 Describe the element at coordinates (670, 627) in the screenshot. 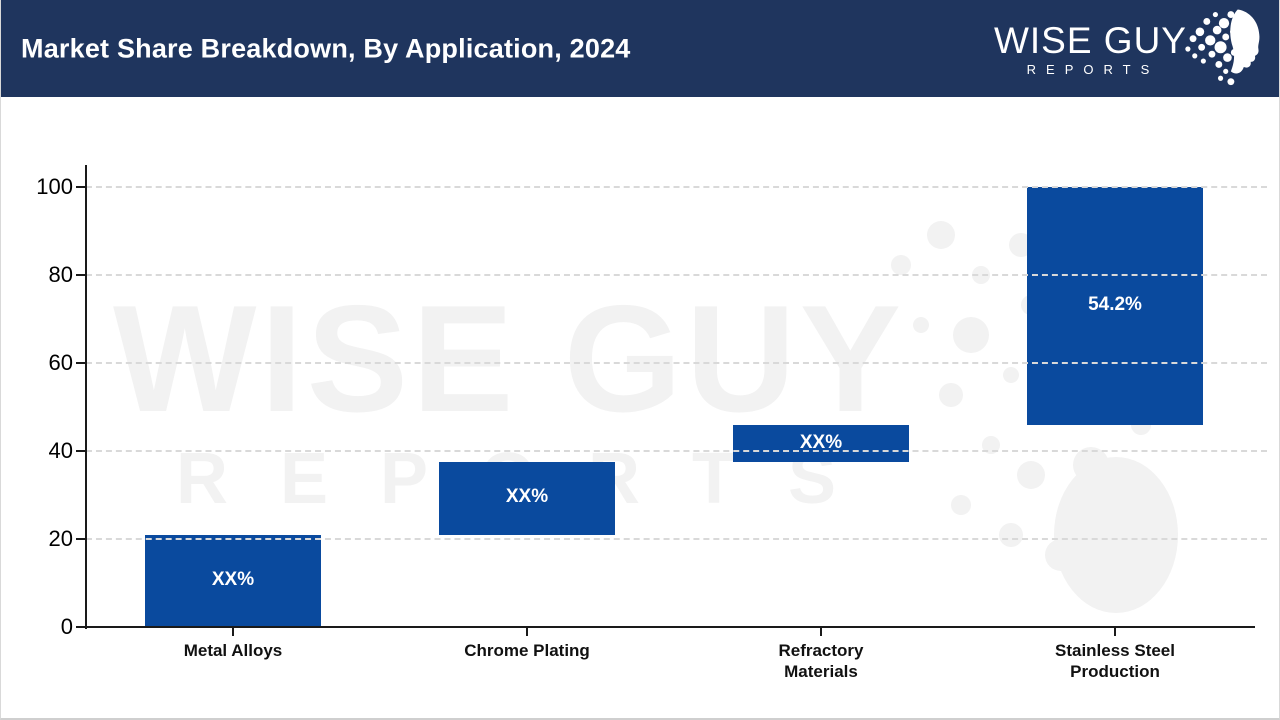

I see `x-axis-line` at that location.